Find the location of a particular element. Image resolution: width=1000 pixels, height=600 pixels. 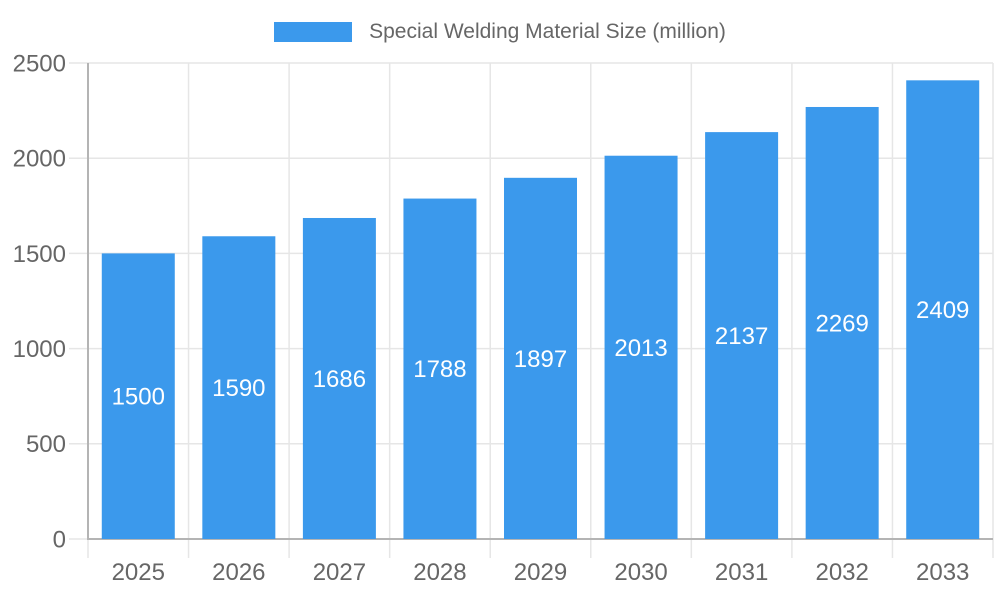

bar-2027 is located at coordinates (339, 378).